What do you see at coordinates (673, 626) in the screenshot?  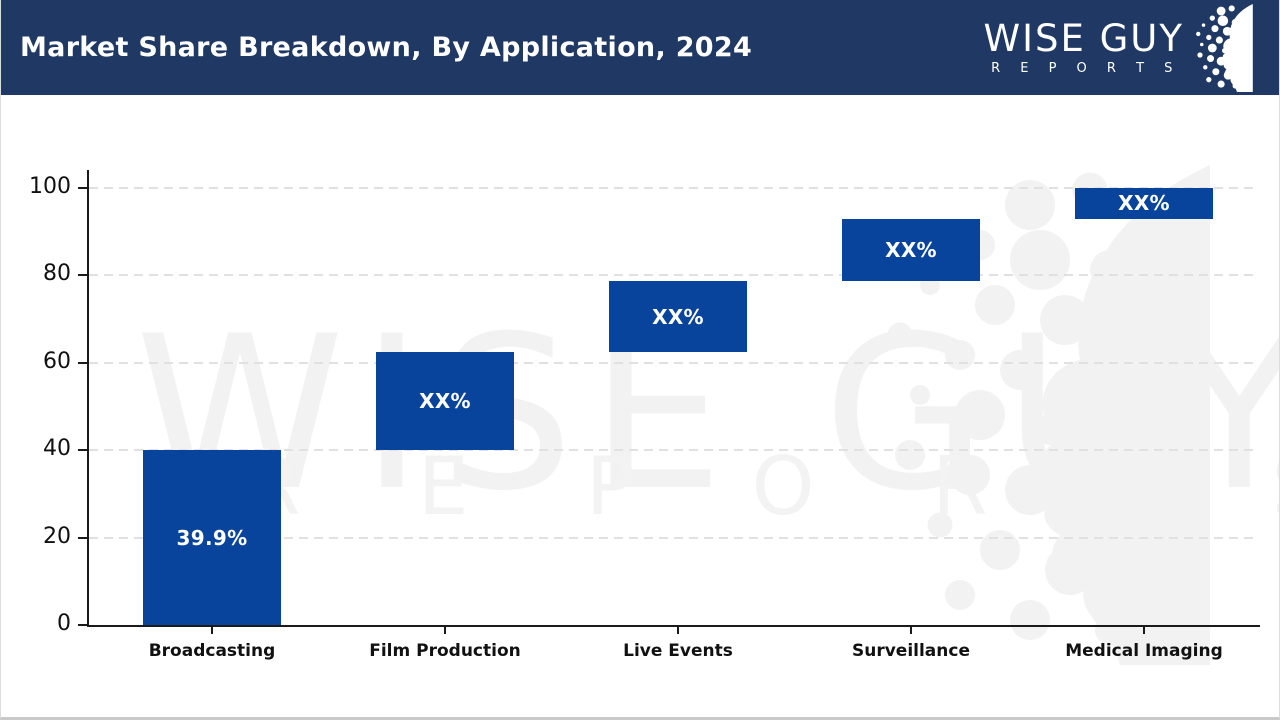 I see `x-axis-spine` at bounding box center [673, 626].